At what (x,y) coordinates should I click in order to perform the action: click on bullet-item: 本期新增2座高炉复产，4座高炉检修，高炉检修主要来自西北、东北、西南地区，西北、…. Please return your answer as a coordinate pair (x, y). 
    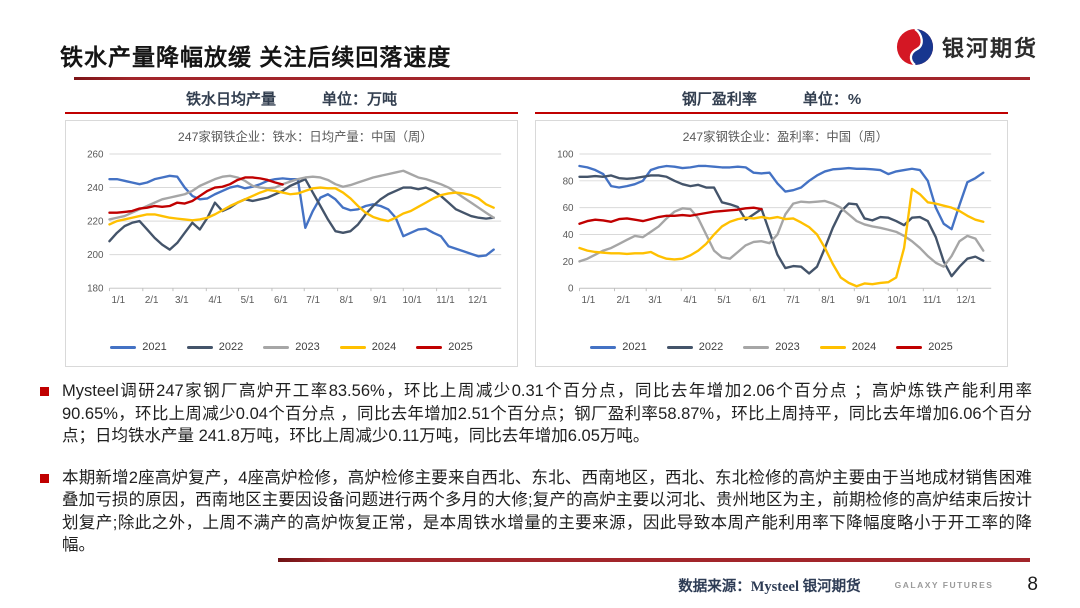
    Looking at the image, I should click on (536, 512).